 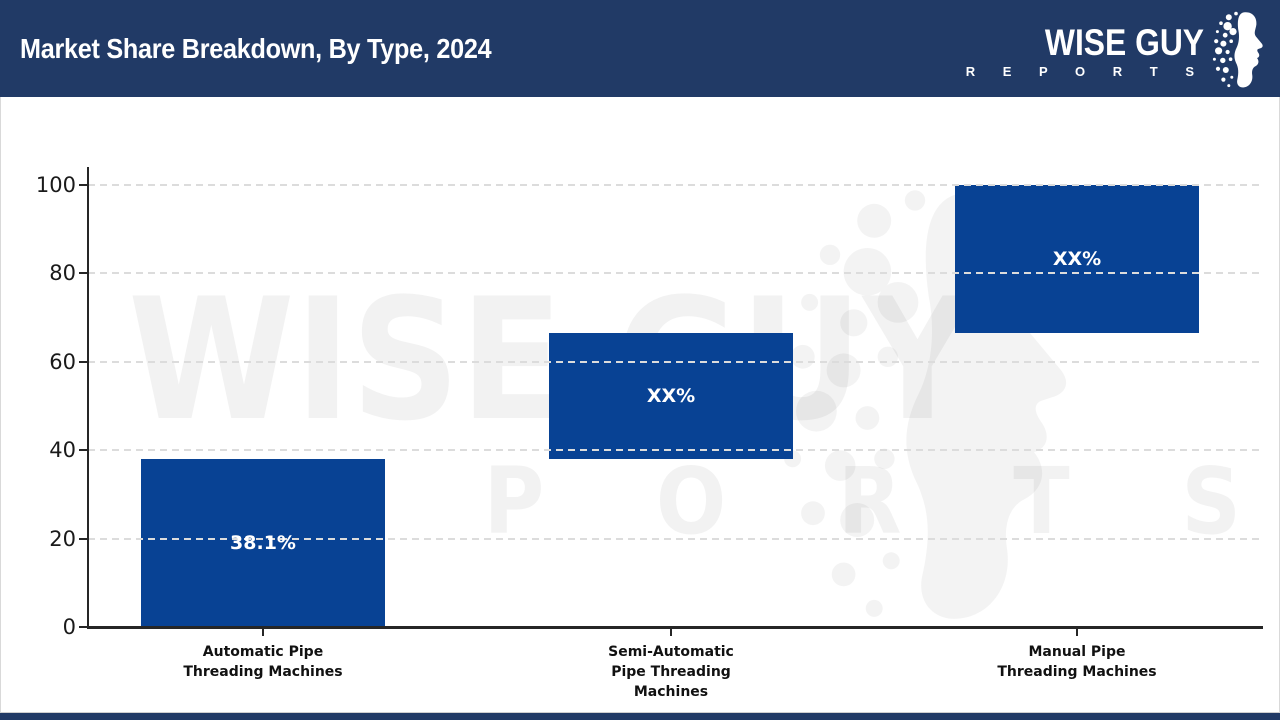 I want to click on logo-text-line2: R E P O R T S, so click(x=1085, y=71).